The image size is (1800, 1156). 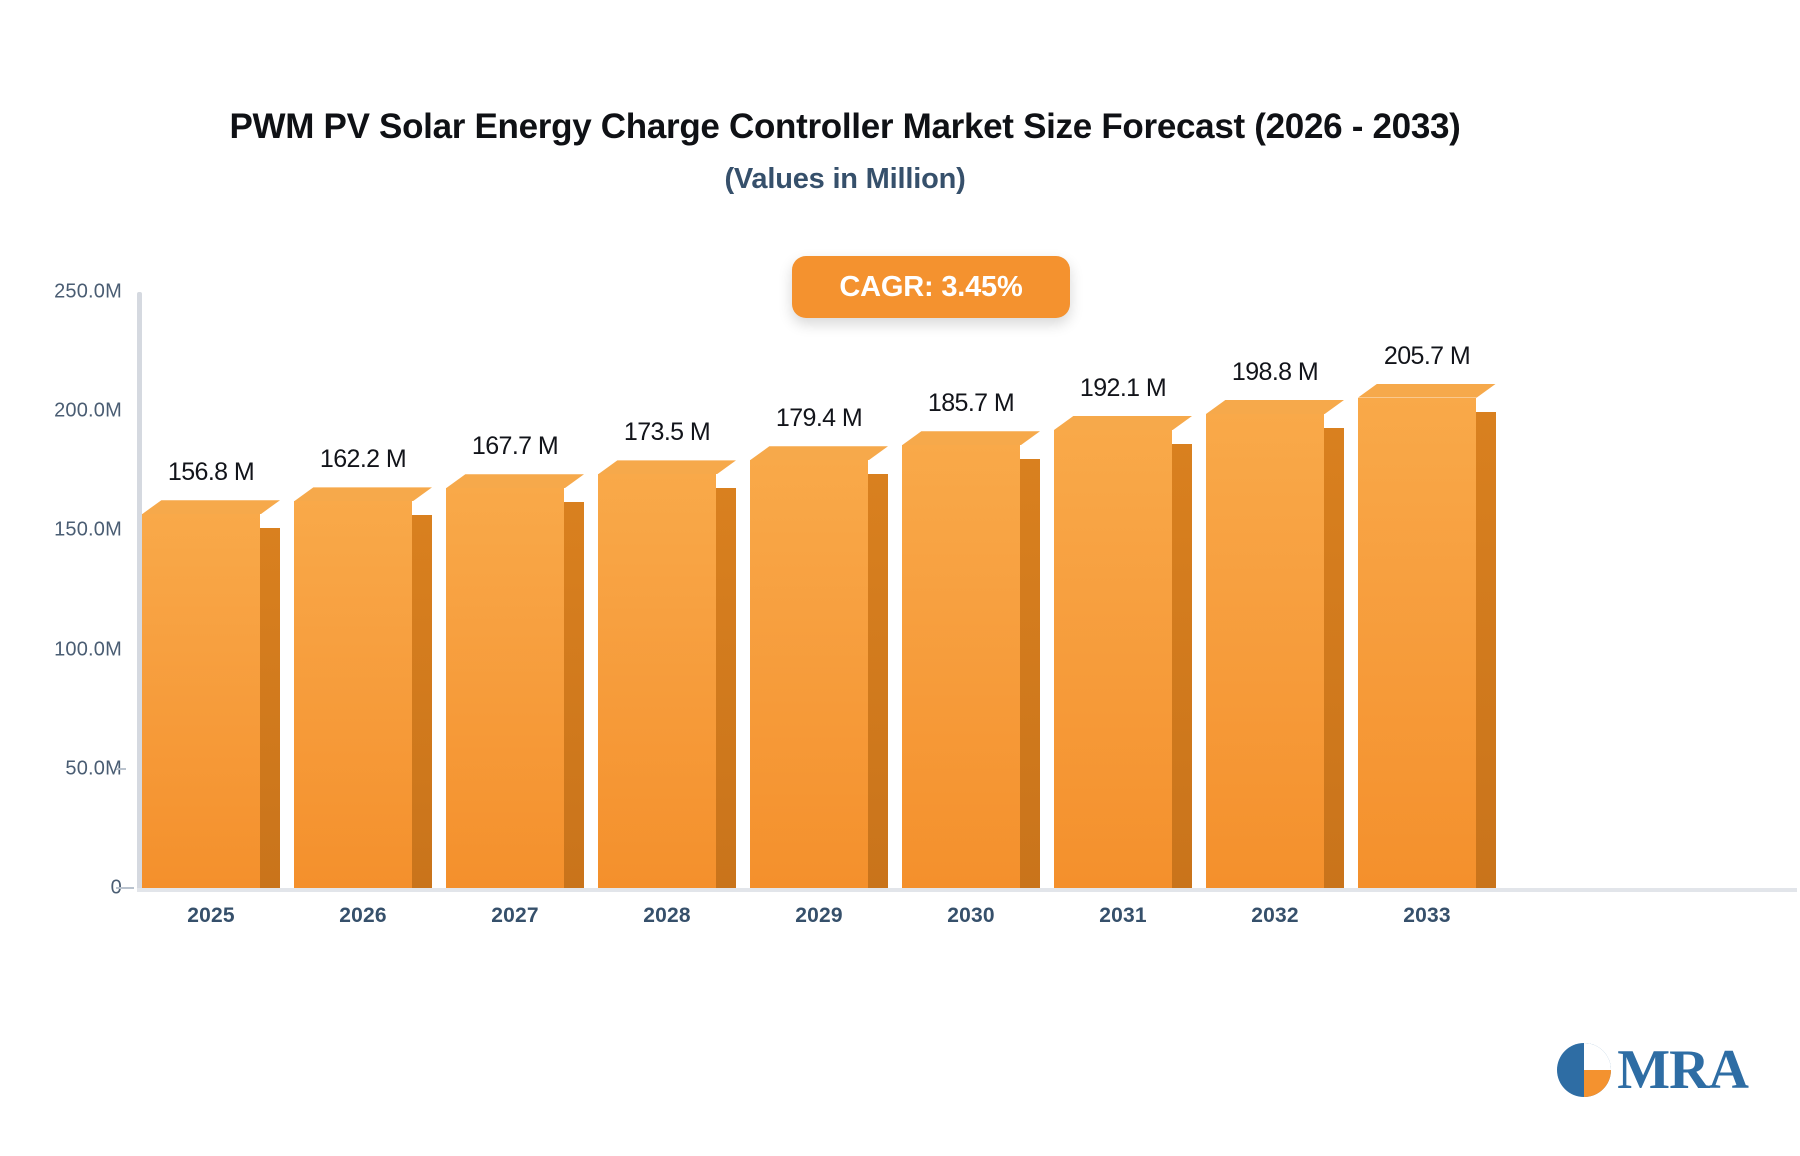 What do you see at coordinates (667, 915) in the screenshot?
I see `x-tick-label: 2028` at bounding box center [667, 915].